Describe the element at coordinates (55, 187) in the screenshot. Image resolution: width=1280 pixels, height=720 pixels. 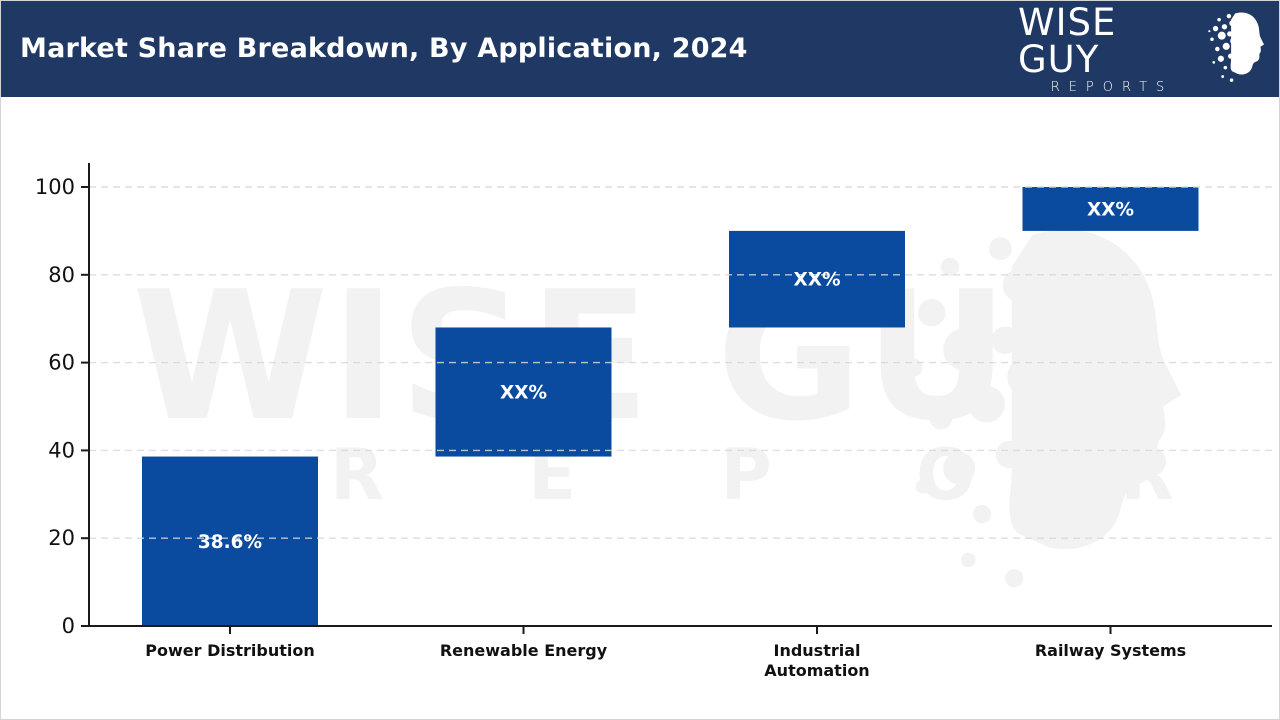
I see `y-tick-label: 100` at that location.